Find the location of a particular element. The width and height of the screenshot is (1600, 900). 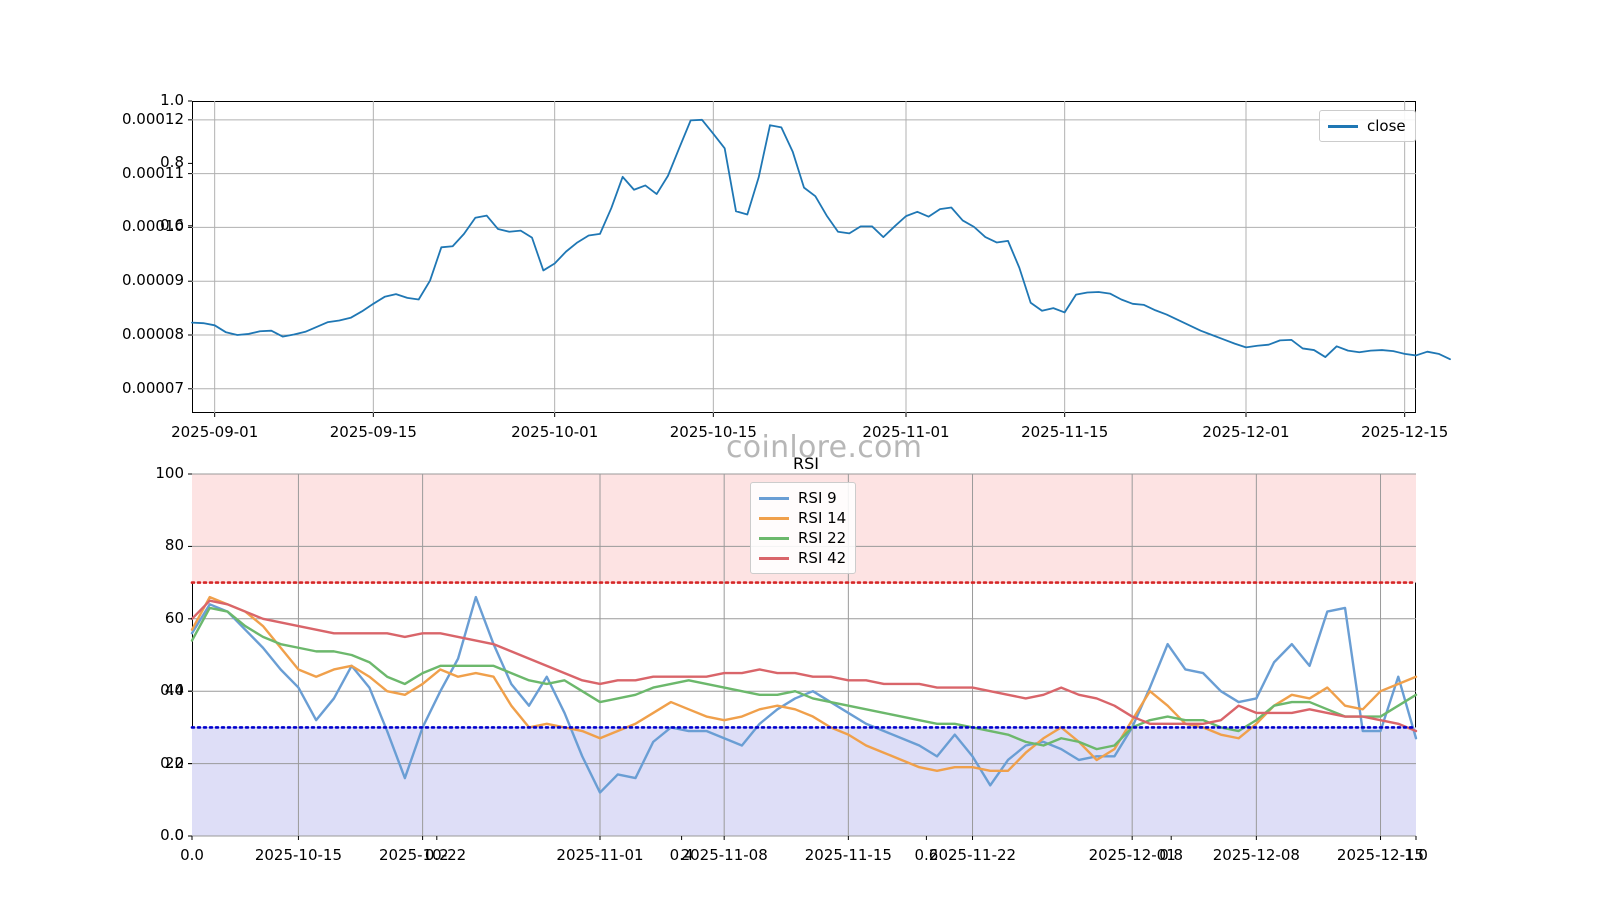

rsi-y-tick-label: 100 is located at coordinates (169, 473).